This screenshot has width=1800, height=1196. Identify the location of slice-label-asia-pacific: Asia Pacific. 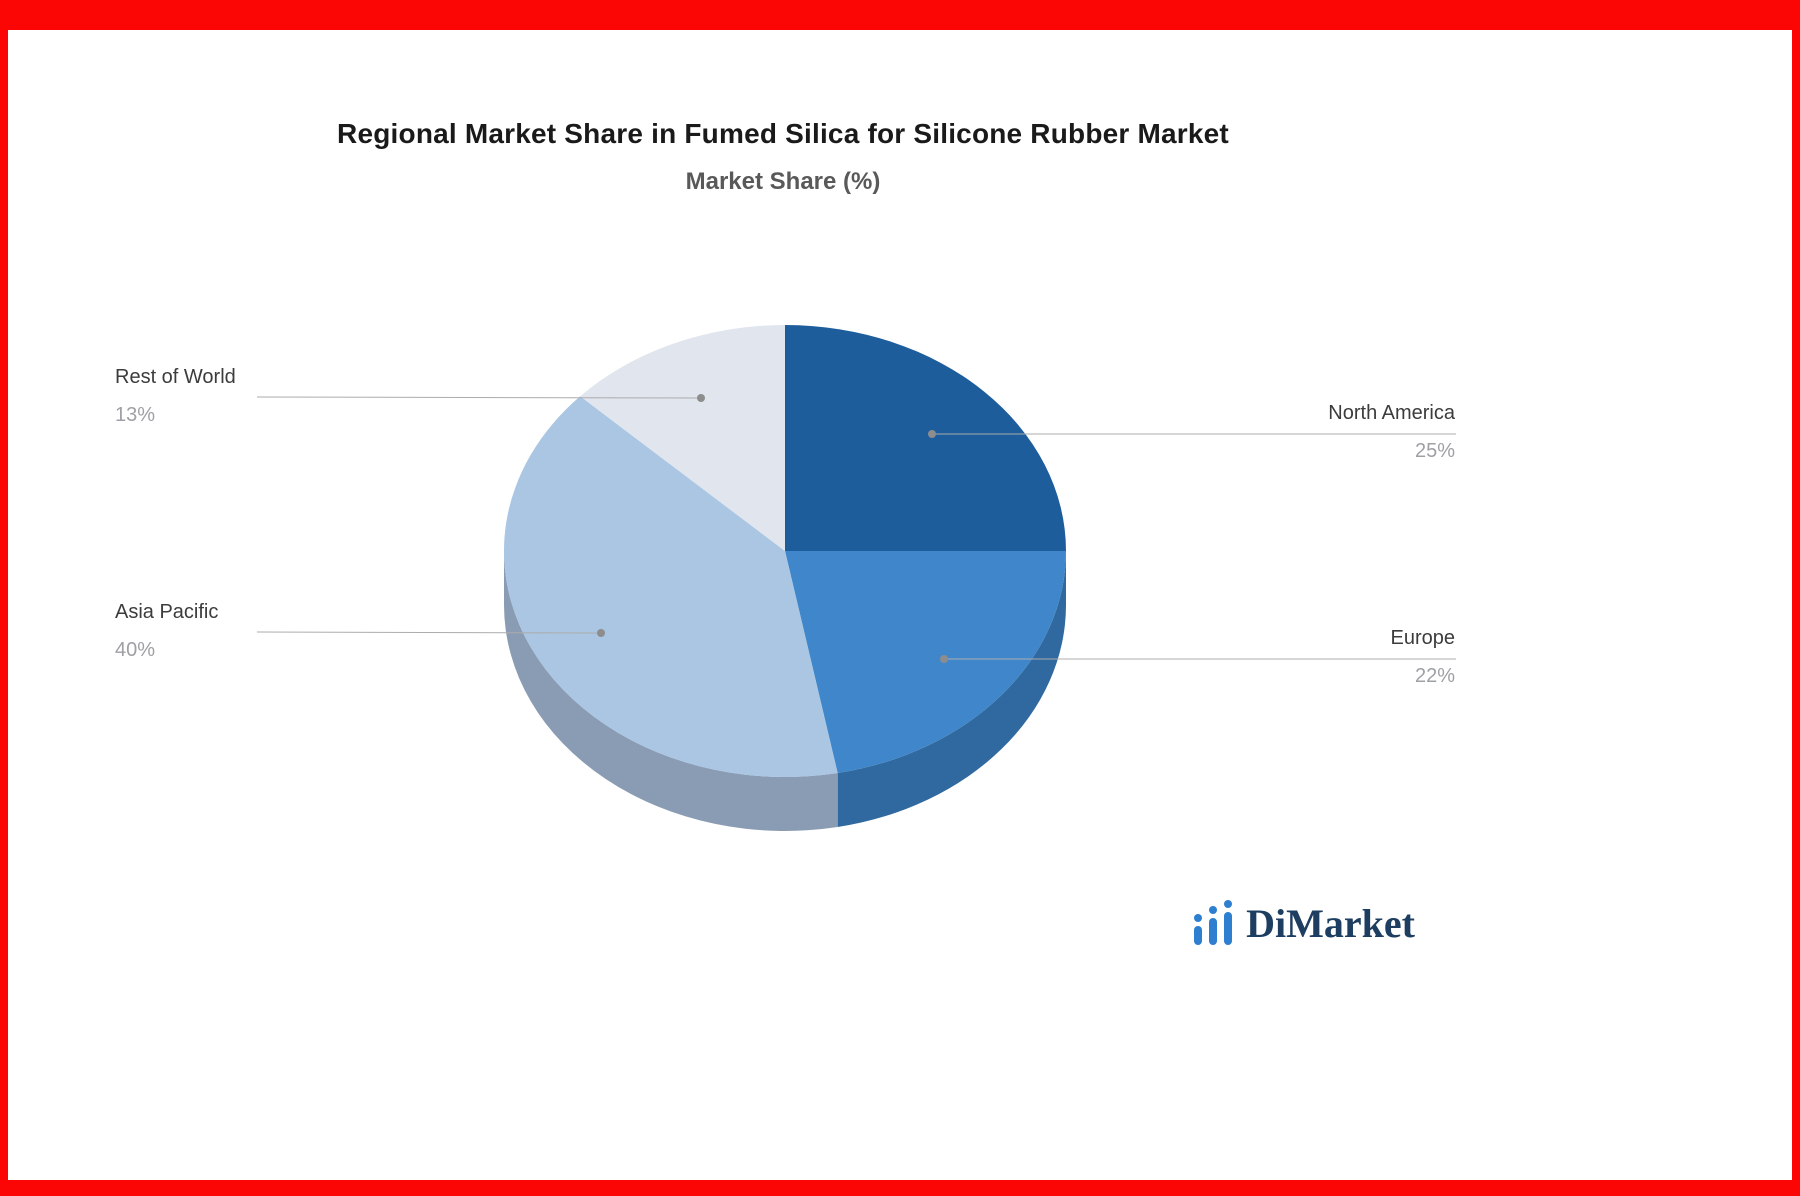
(167, 612).